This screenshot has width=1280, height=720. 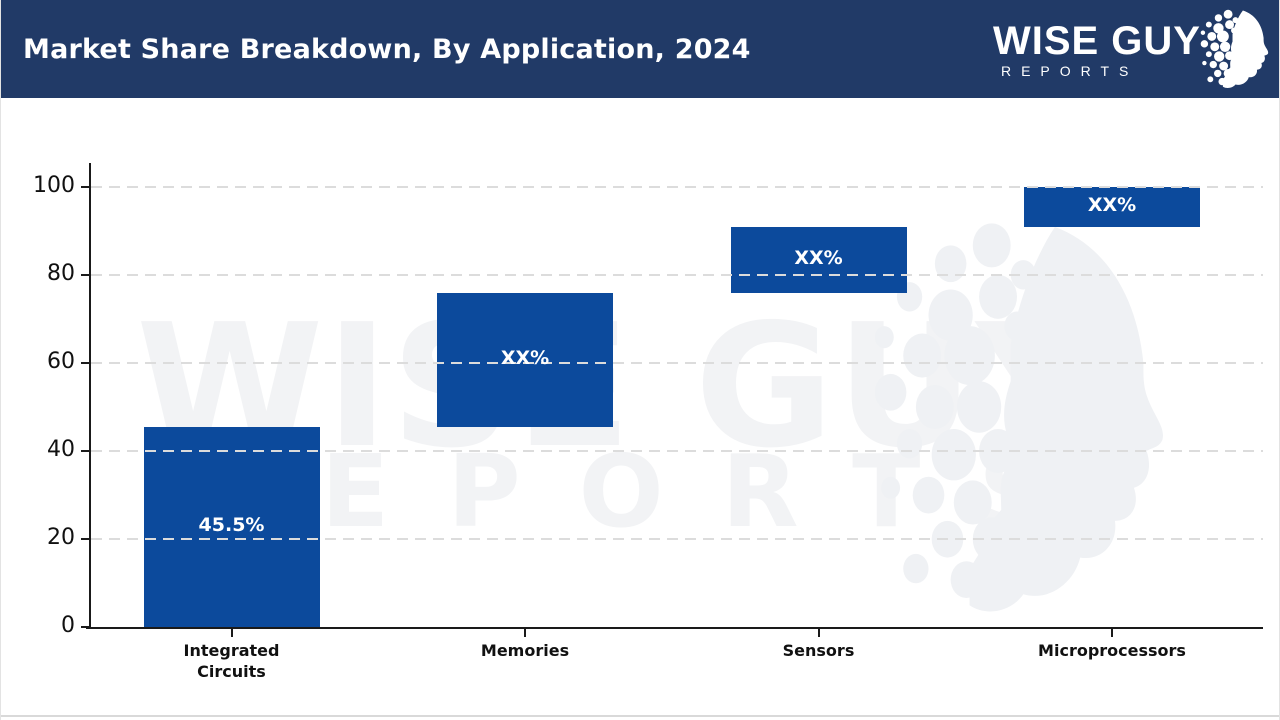 What do you see at coordinates (525, 650) in the screenshot?
I see `x-axis-label-memories: Memories` at bounding box center [525, 650].